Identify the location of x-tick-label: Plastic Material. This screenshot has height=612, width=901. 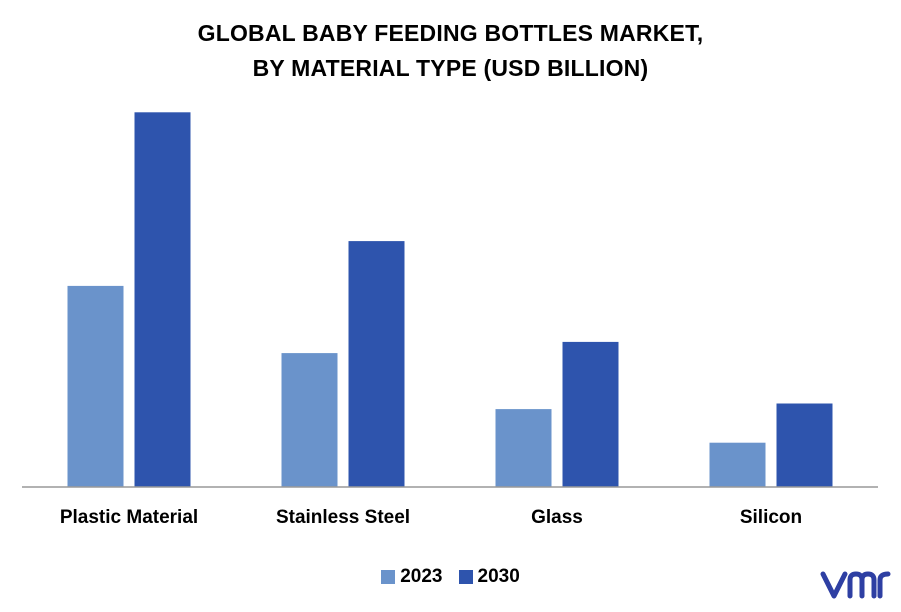
(129, 517).